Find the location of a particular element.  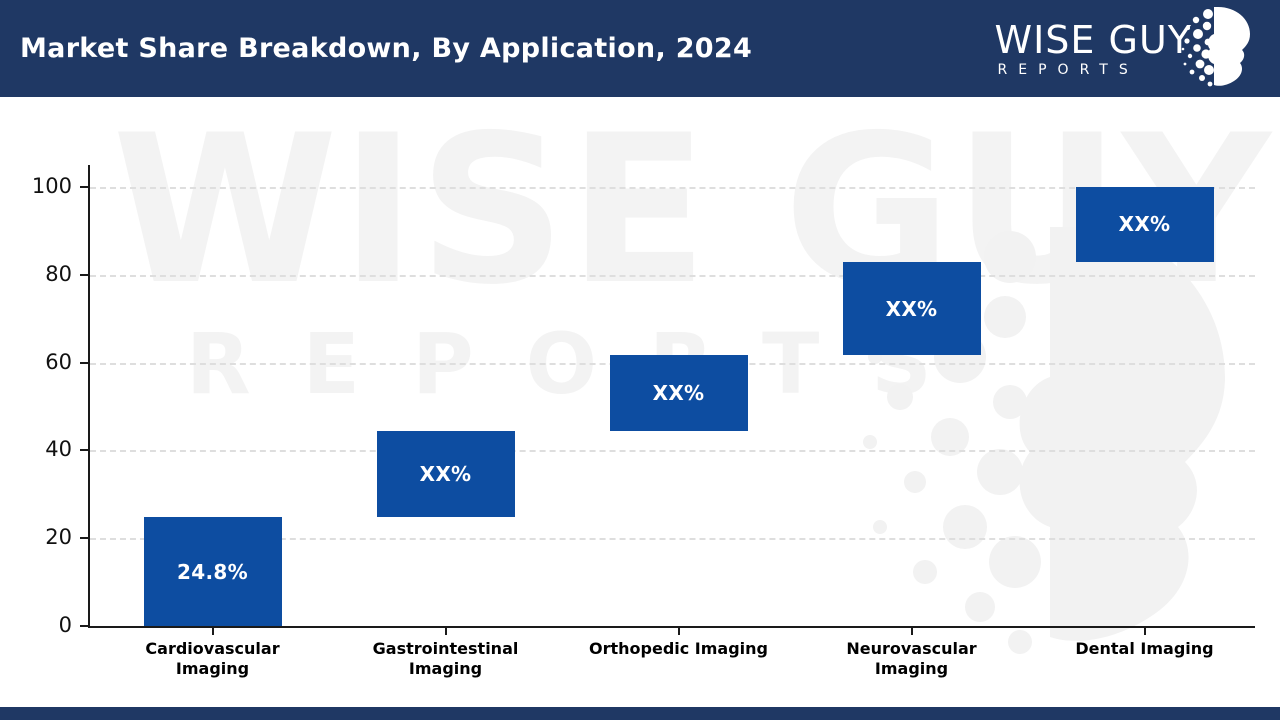

bar-value-label: 24.8% is located at coordinates (212, 571).